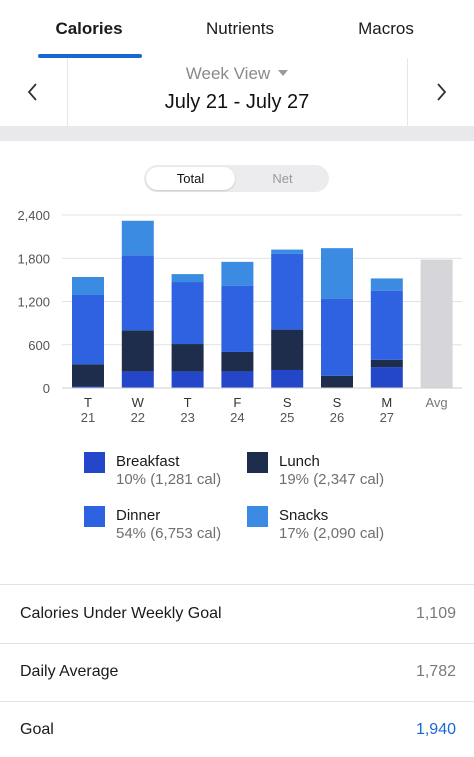 This screenshot has width=474, height=757. What do you see at coordinates (69, 671) in the screenshot?
I see `daily-average-label: Daily Average` at bounding box center [69, 671].